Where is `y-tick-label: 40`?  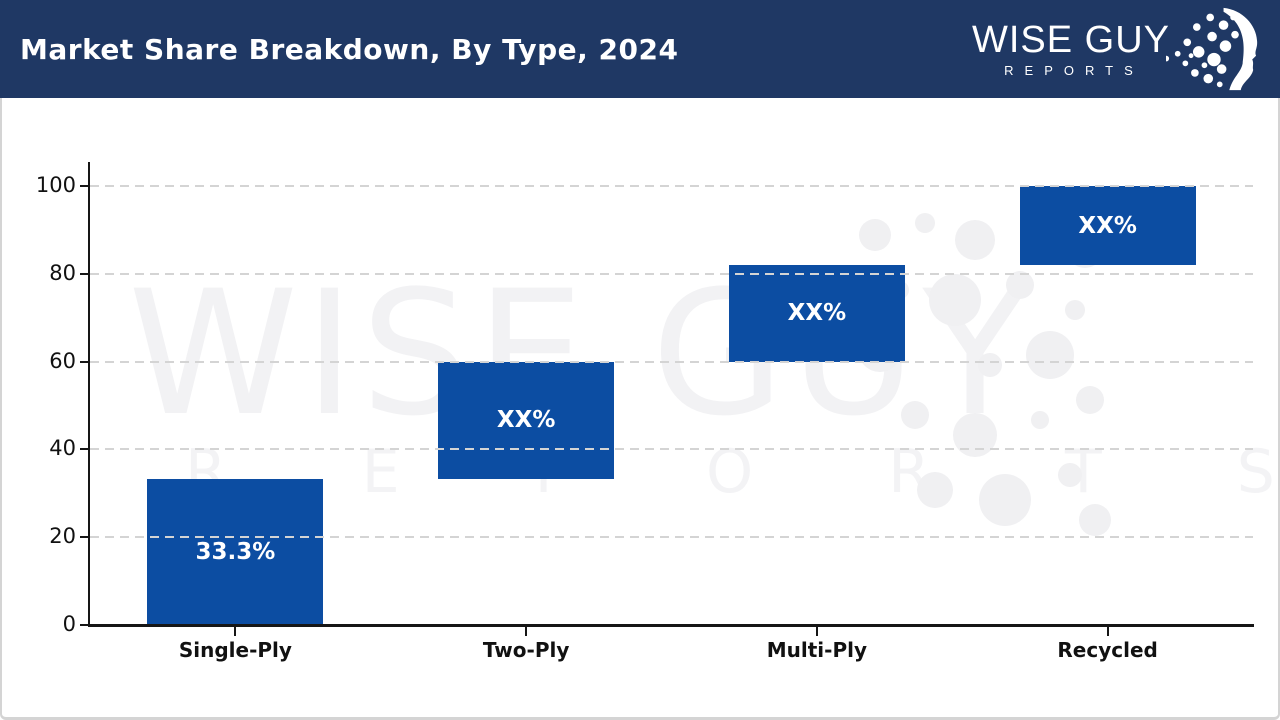 y-tick-label: 40 is located at coordinates (62, 448).